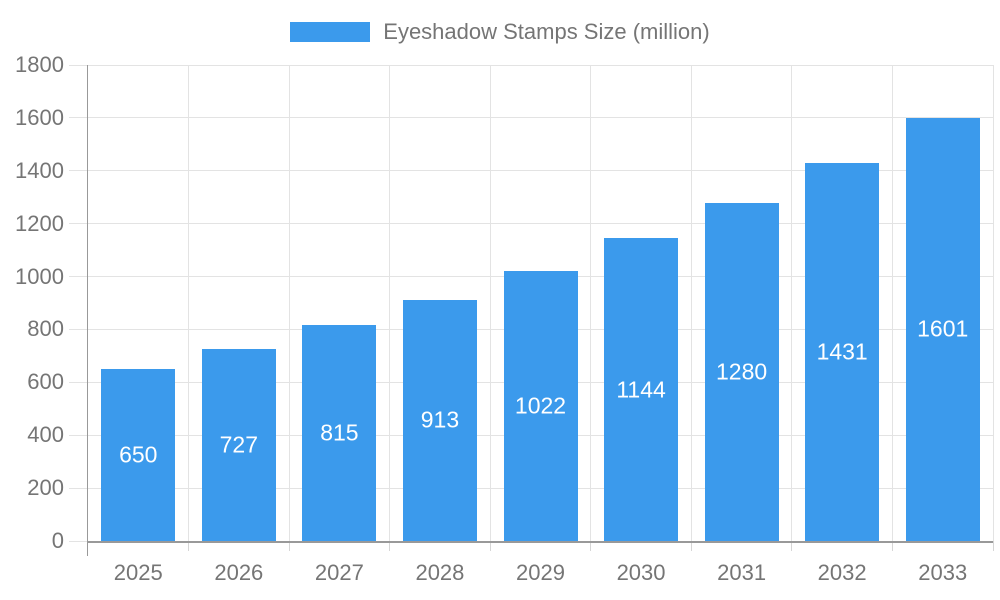  What do you see at coordinates (39, 117) in the screenshot?
I see `y-axis-label: 1600` at bounding box center [39, 117].